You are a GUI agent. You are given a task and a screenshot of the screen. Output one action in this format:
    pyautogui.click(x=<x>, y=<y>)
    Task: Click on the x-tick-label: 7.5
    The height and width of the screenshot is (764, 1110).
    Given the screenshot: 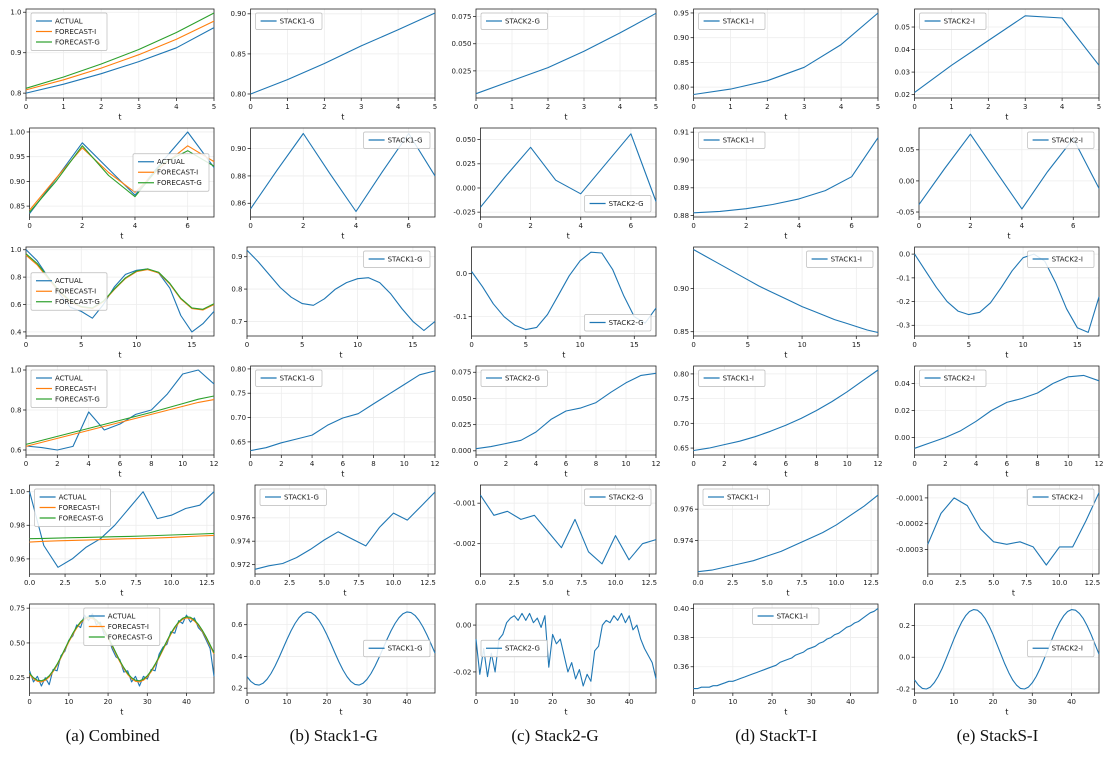 What is the action you would take?
    pyautogui.click(x=1026, y=583)
    